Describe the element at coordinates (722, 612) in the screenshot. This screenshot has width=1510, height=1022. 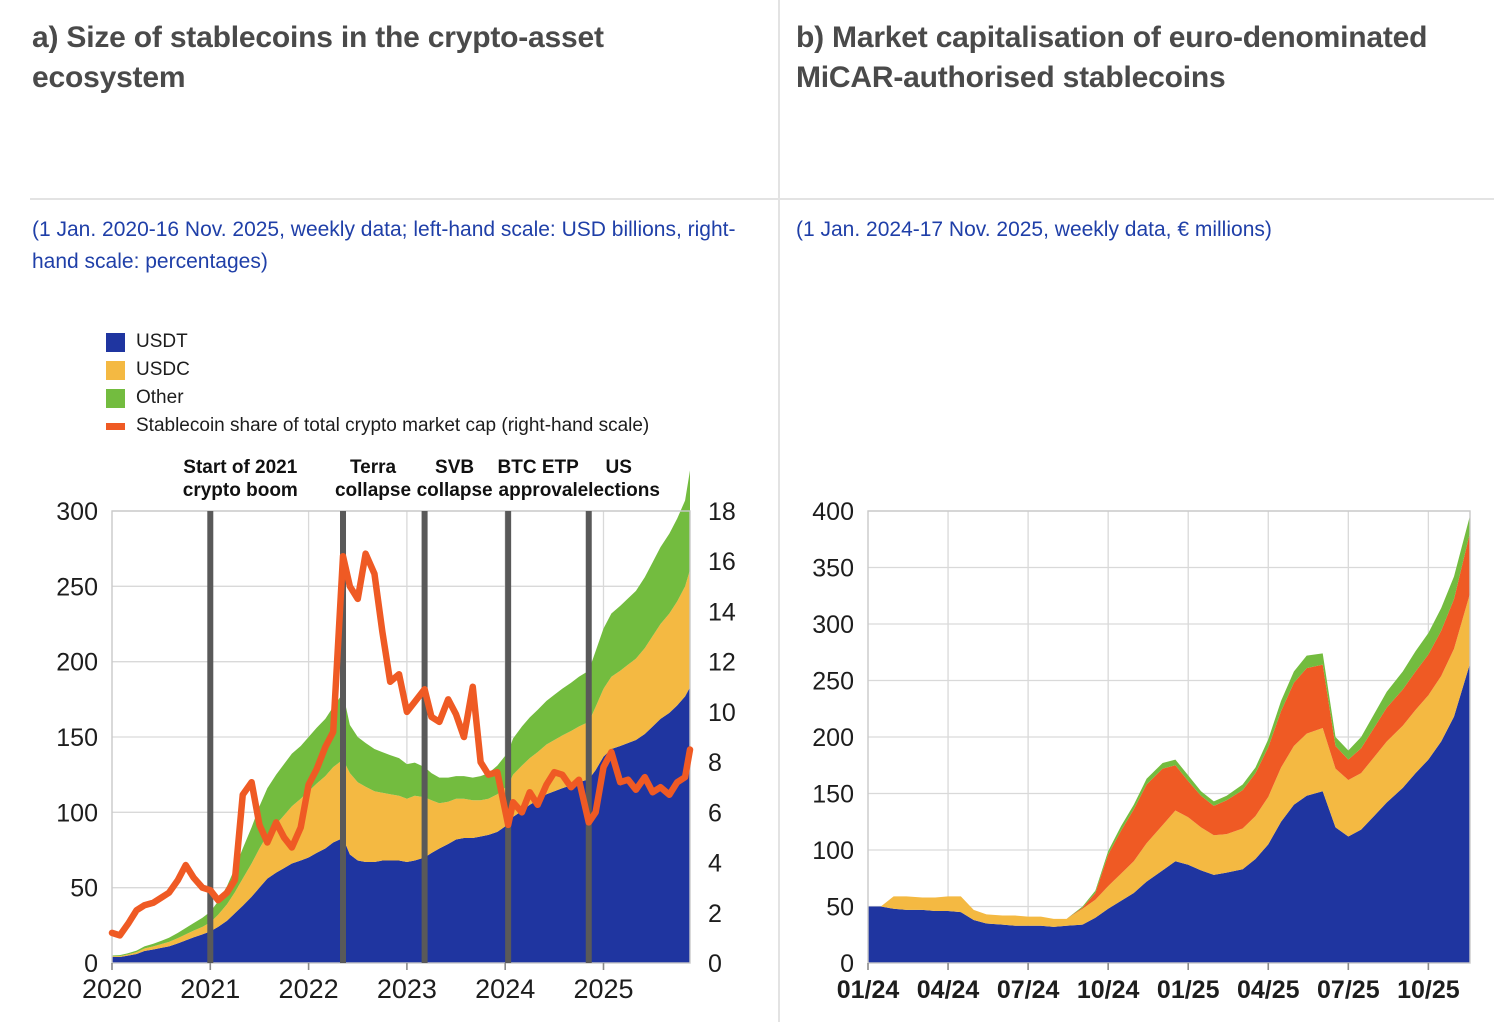
I see `svg-text: 14` at that location.